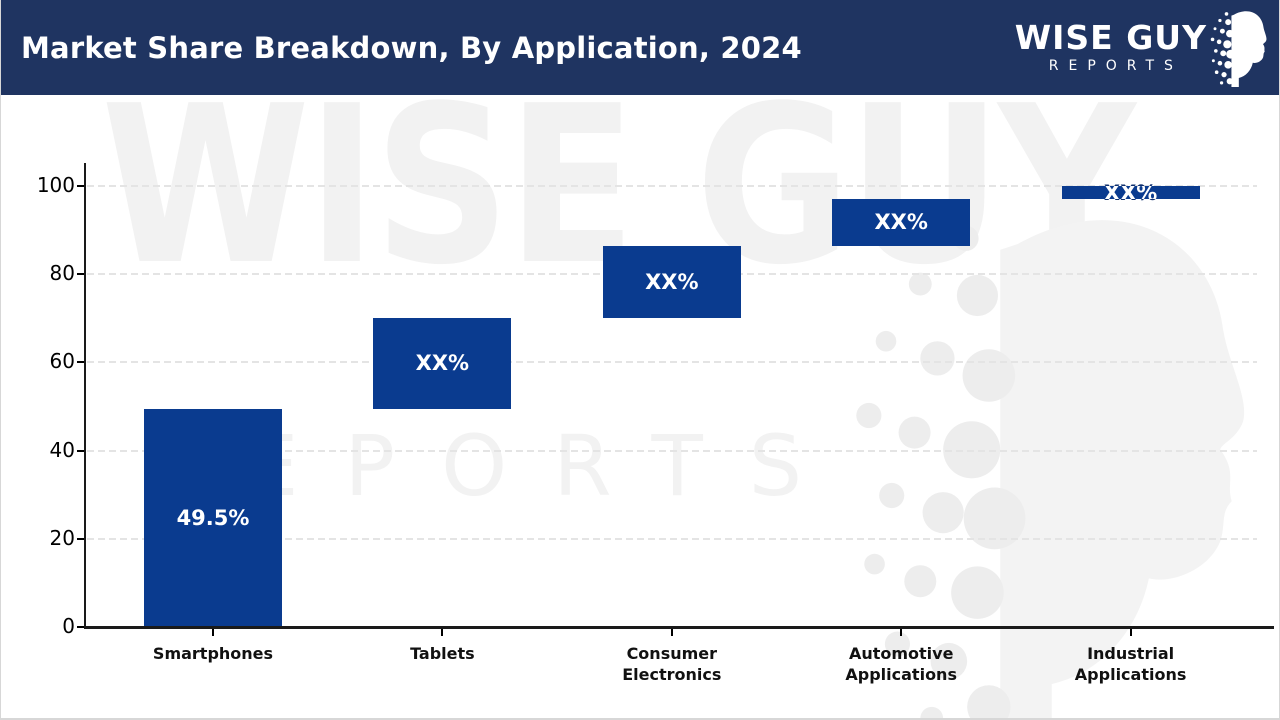  Describe the element at coordinates (1115, 65) in the screenshot. I see `logo-wordmark-line2: REPORTS` at that location.